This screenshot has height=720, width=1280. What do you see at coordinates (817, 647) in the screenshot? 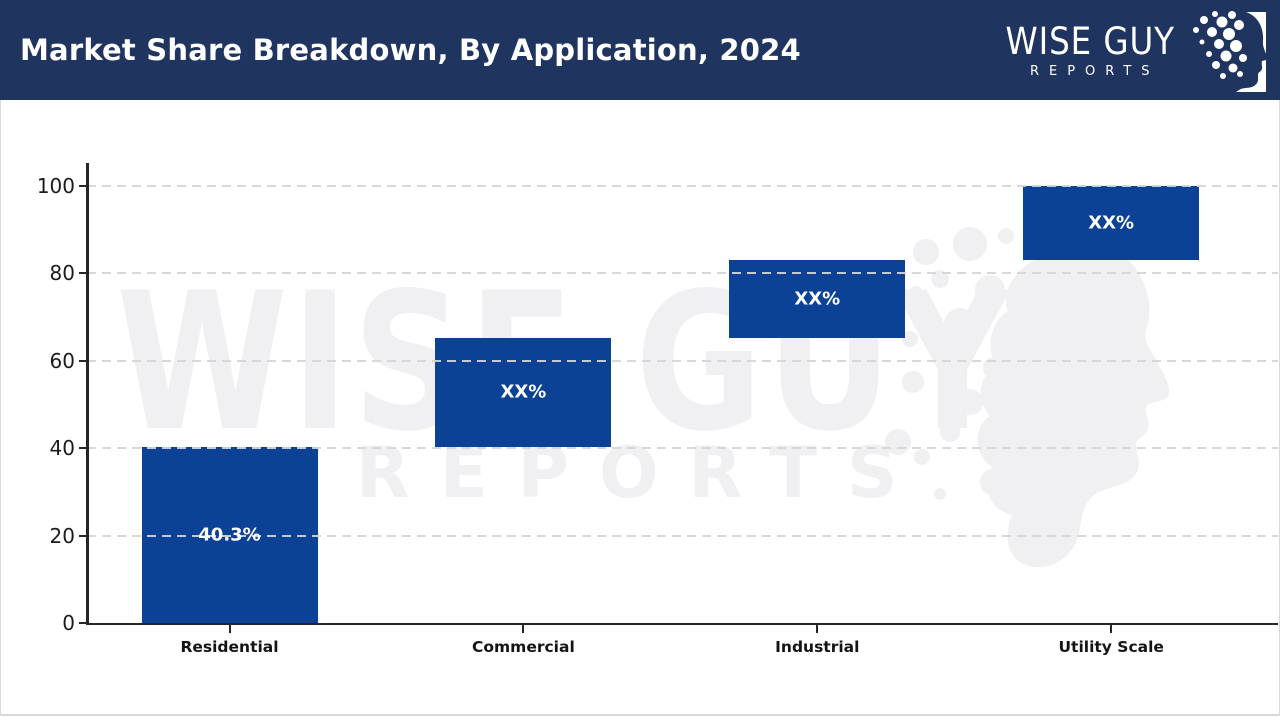
I see `x-tick-label: Industrial` at bounding box center [817, 647].